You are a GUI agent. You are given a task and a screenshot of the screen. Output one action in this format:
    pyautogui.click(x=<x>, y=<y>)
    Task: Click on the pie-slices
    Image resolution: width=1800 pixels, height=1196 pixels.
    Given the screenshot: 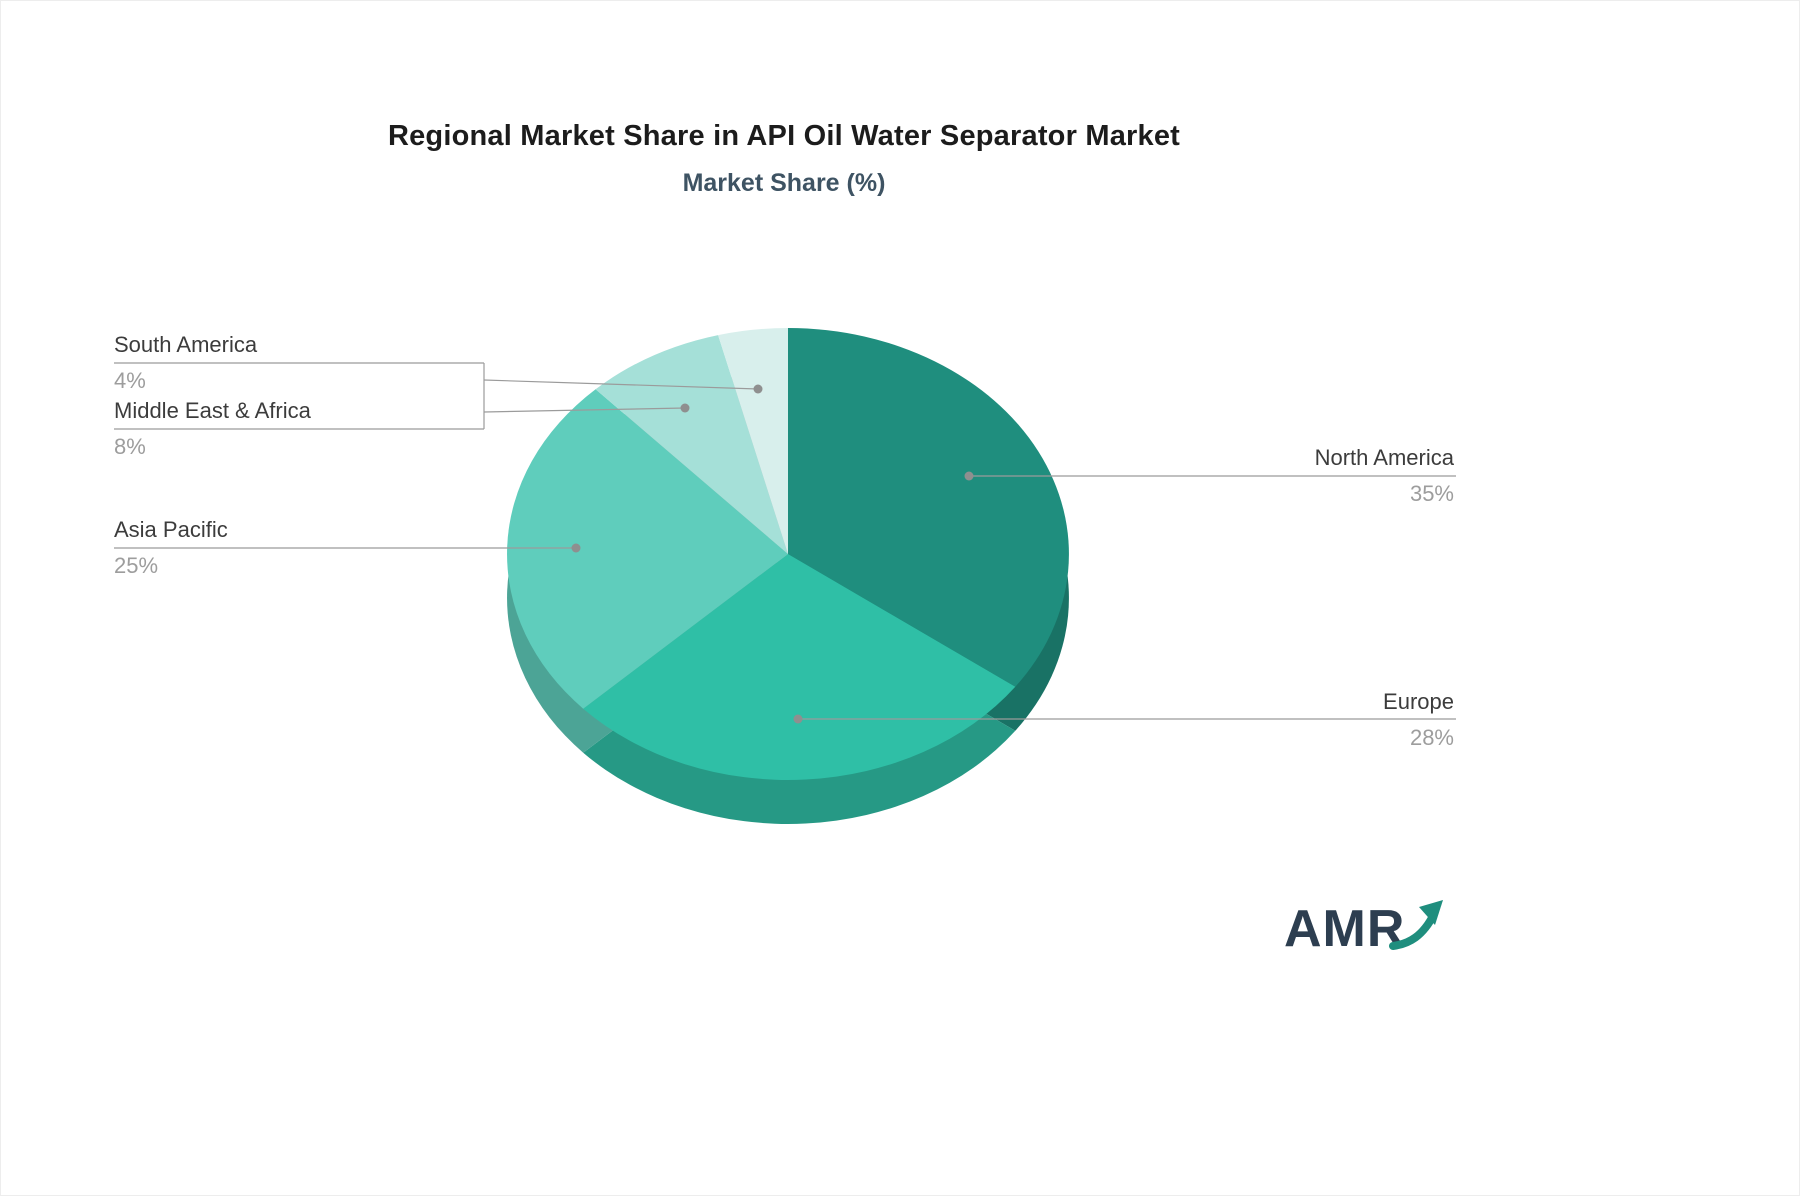 What is the action you would take?
    pyautogui.click(x=788, y=576)
    